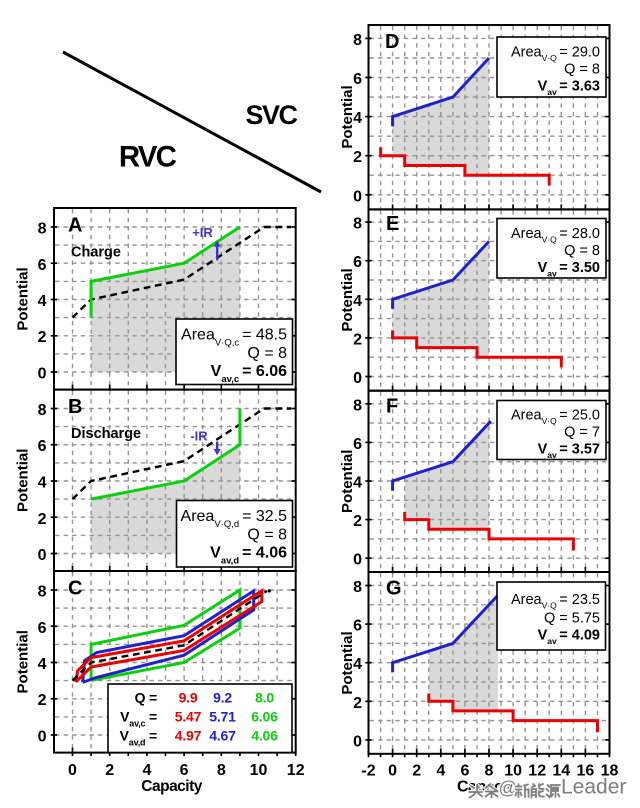  Describe the element at coordinates (394, 589) in the screenshot. I see `svg-text: G` at that location.